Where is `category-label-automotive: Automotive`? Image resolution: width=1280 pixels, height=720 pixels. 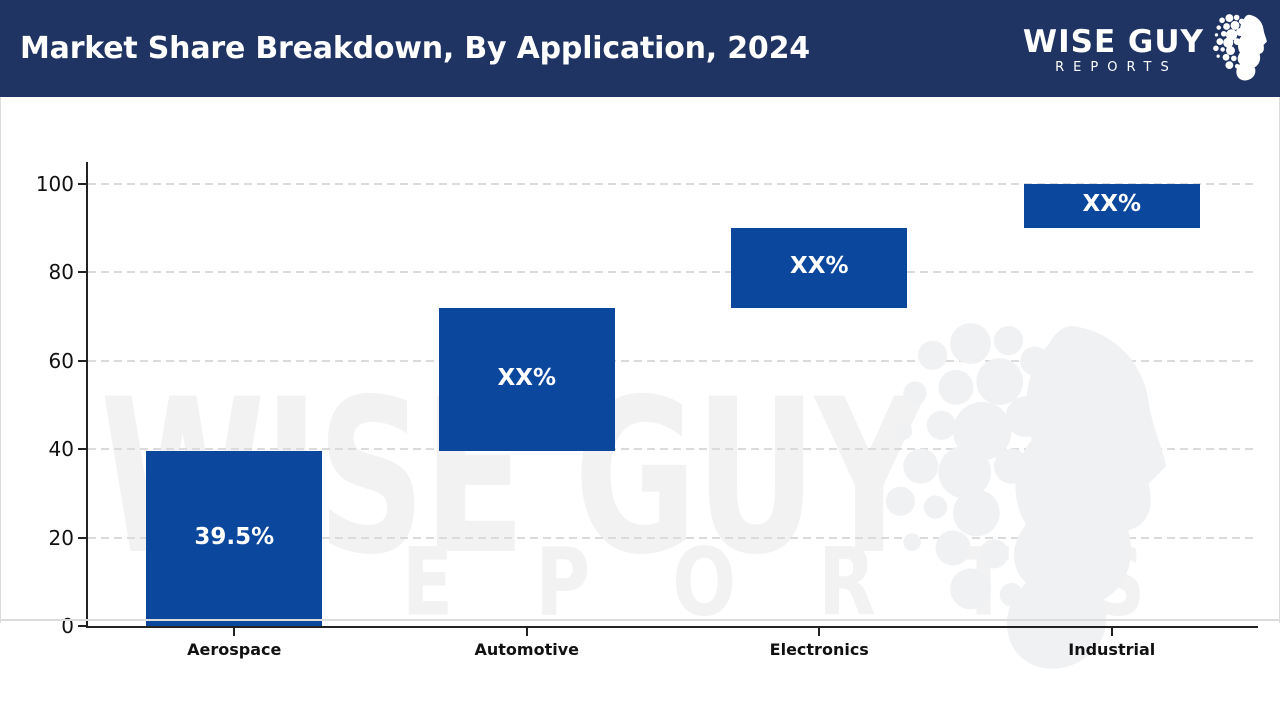
category-label-automotive: Automotive is located at coordinates (527, 649).